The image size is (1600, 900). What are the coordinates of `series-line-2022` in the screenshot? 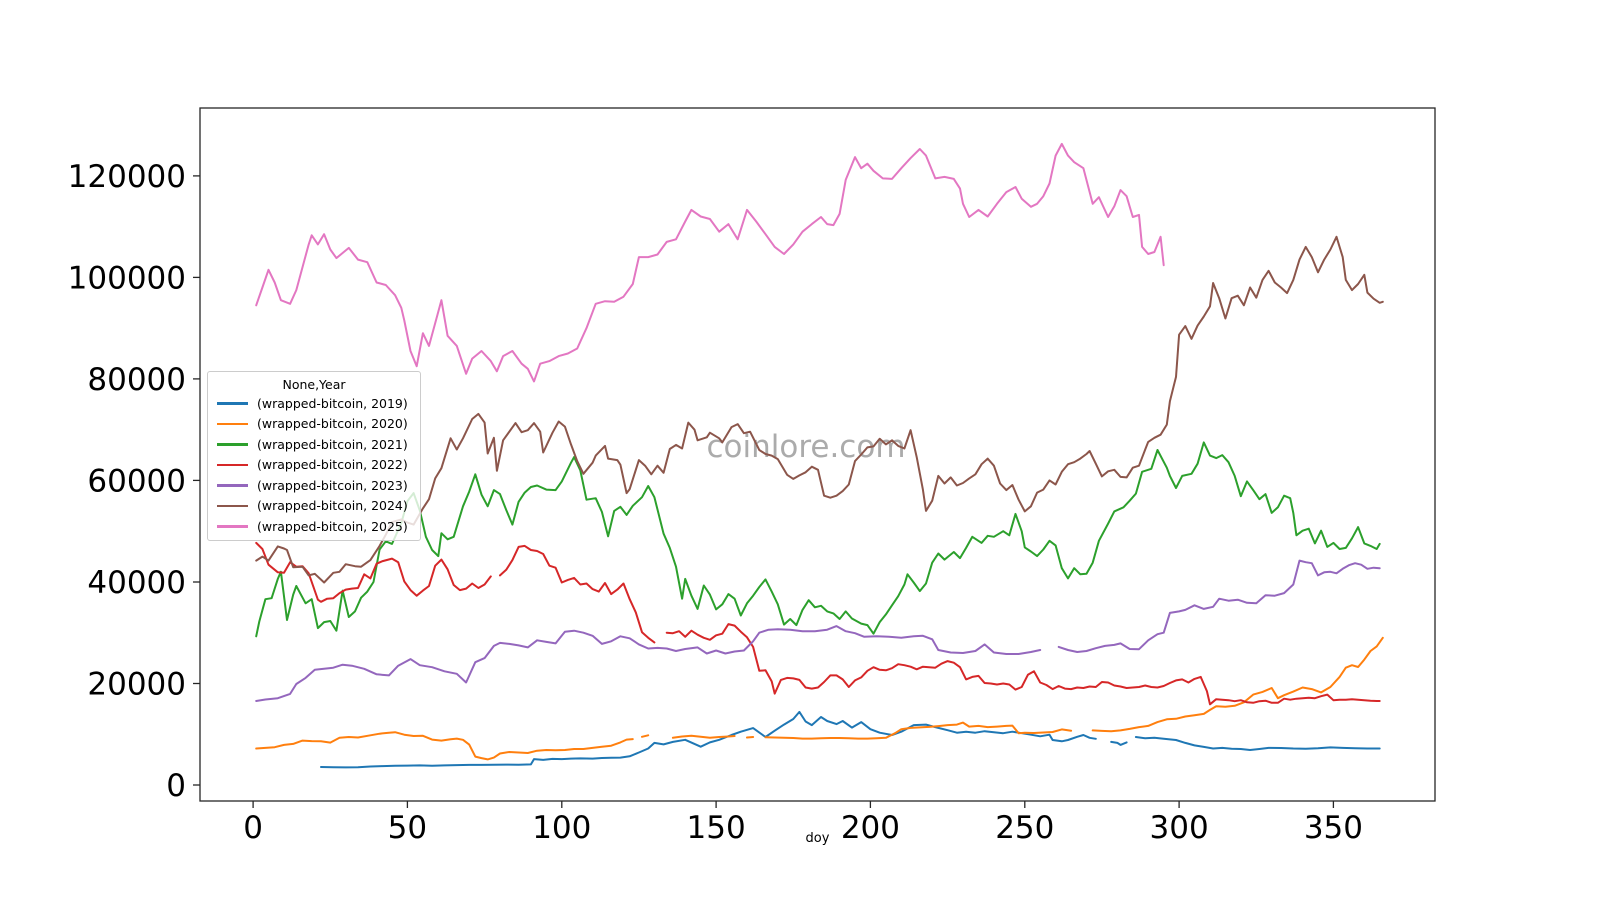 It's located at (818, 623).